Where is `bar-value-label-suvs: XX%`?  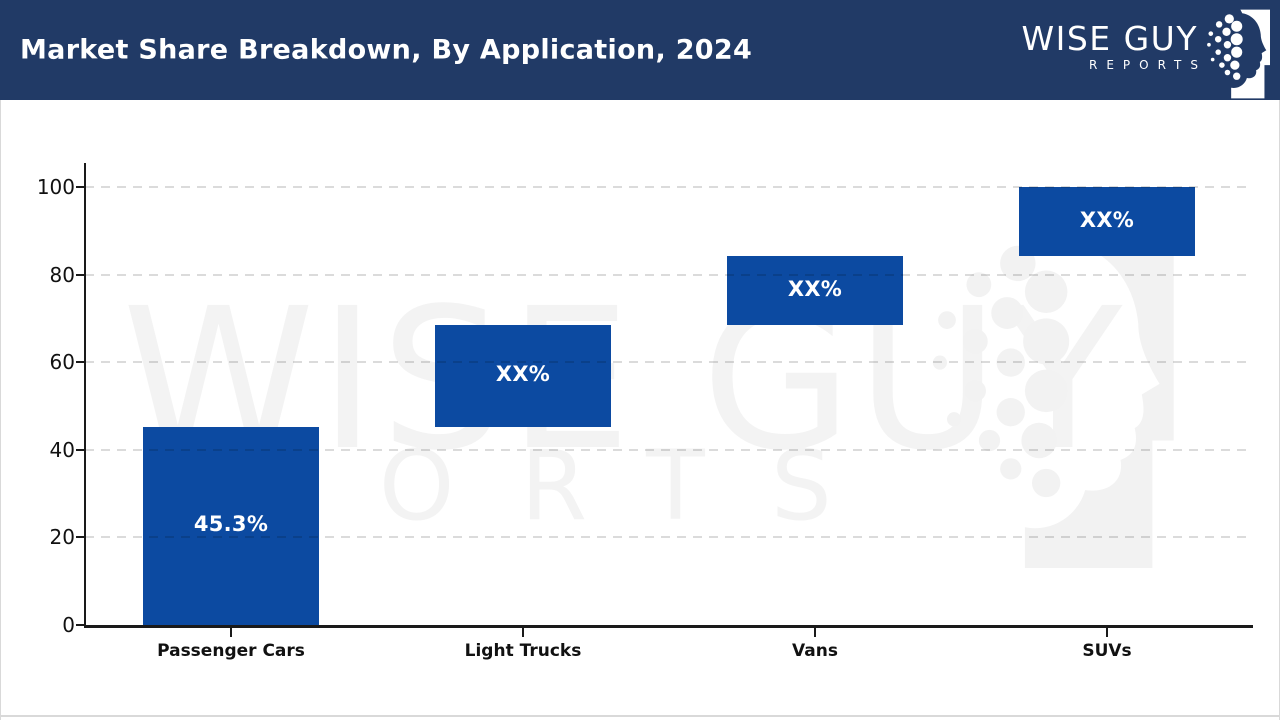
bar-value-label-suvs: XX% is located at coordinates (1107, 219).